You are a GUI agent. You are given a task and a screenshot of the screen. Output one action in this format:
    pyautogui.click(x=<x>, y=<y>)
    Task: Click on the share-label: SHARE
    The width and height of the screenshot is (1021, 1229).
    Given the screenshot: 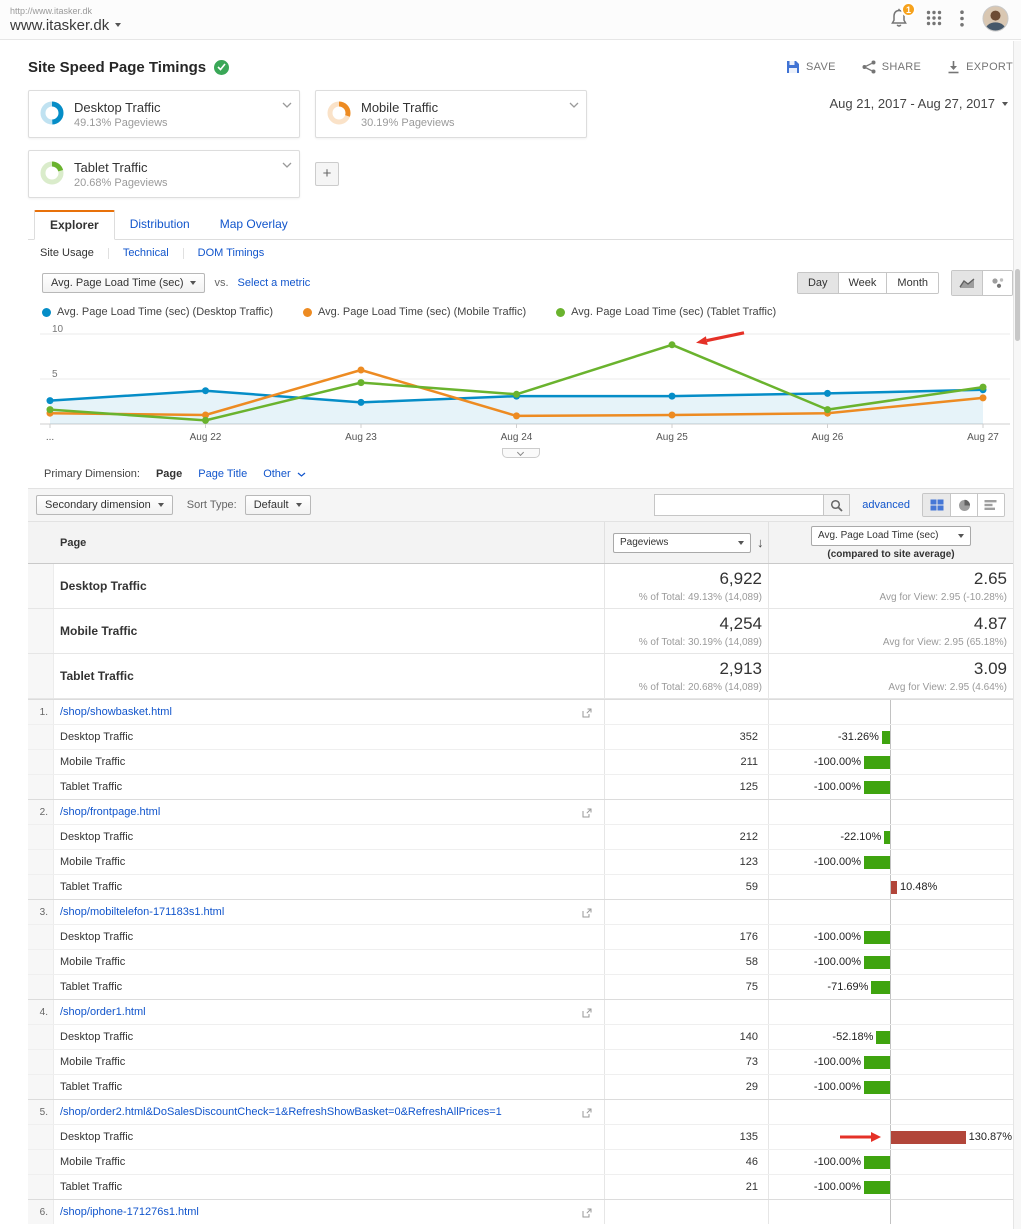 What is the action you would take?
    pyautogui.click(x=901, y=67)
    